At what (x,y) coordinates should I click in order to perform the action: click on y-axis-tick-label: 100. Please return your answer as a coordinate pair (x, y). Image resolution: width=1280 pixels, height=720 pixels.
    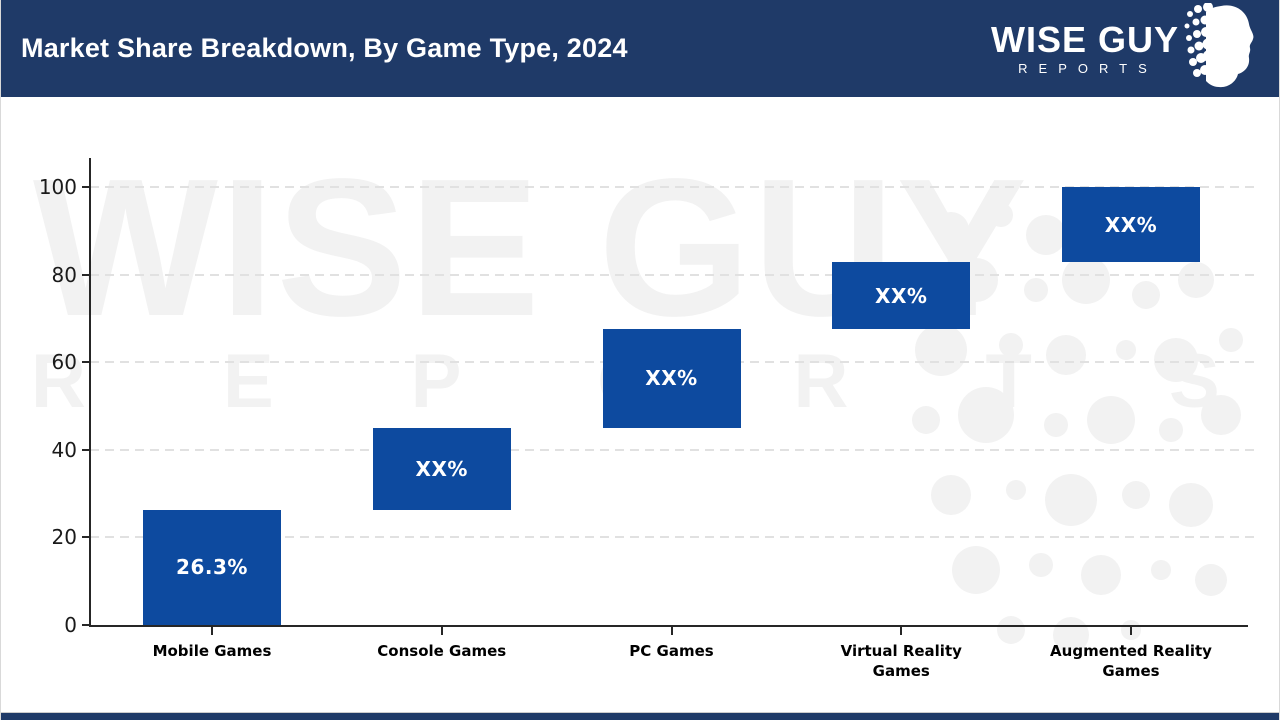
    Looking at the image, I should click on (57, 187).